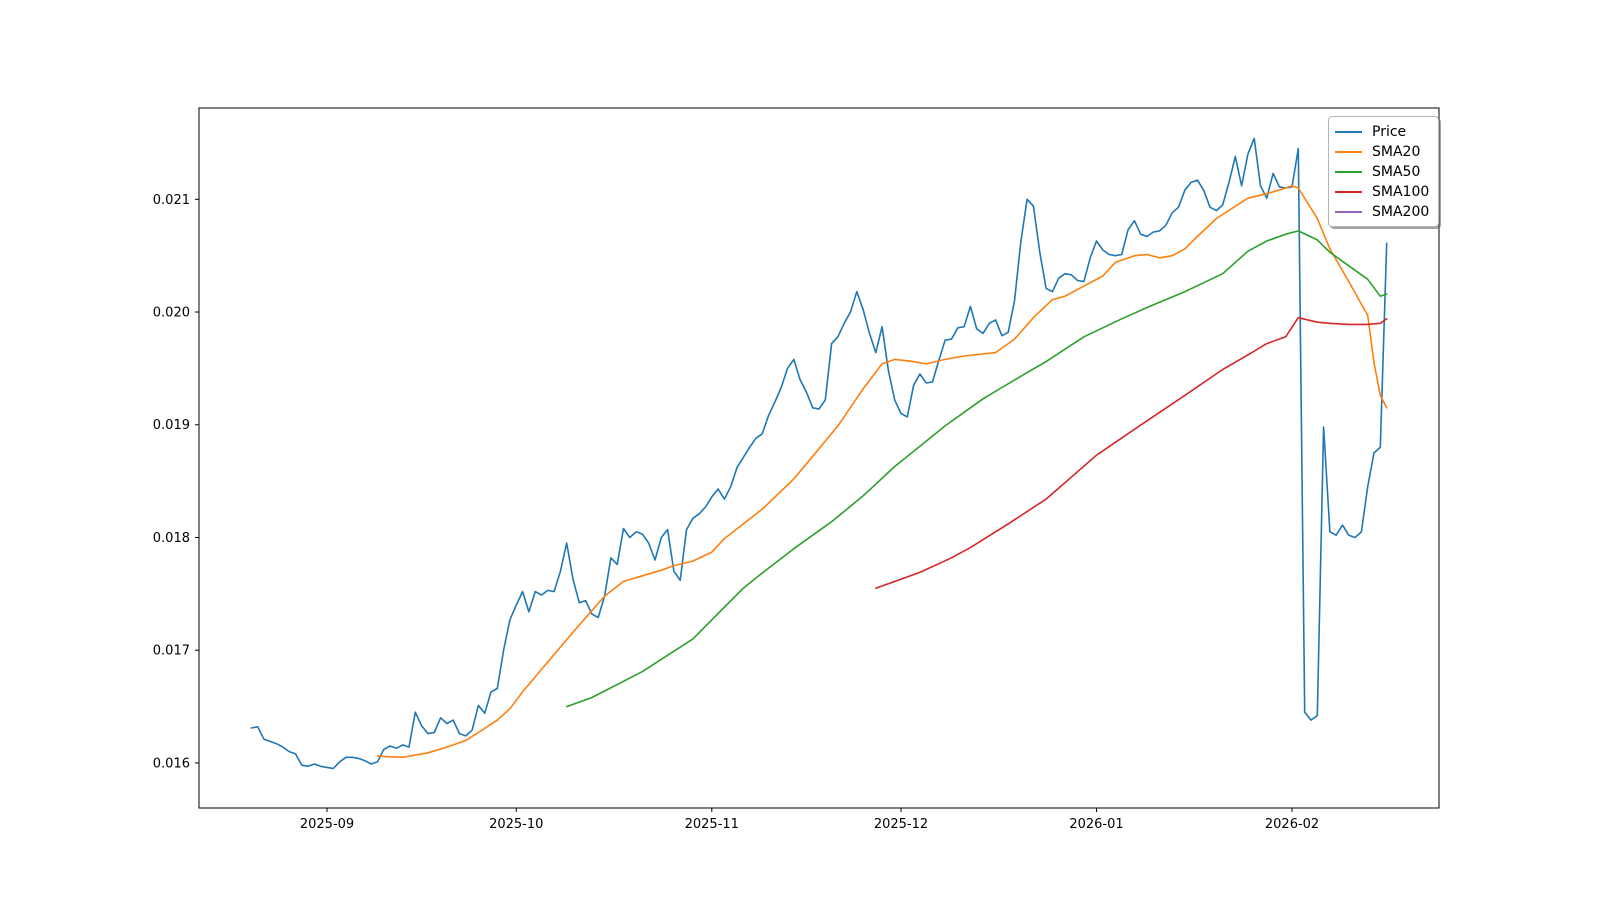  What do you see at coordinates (1131, 453) in the screenshot?
I see `series-line-sma100` at bounding box center [1131, 453].